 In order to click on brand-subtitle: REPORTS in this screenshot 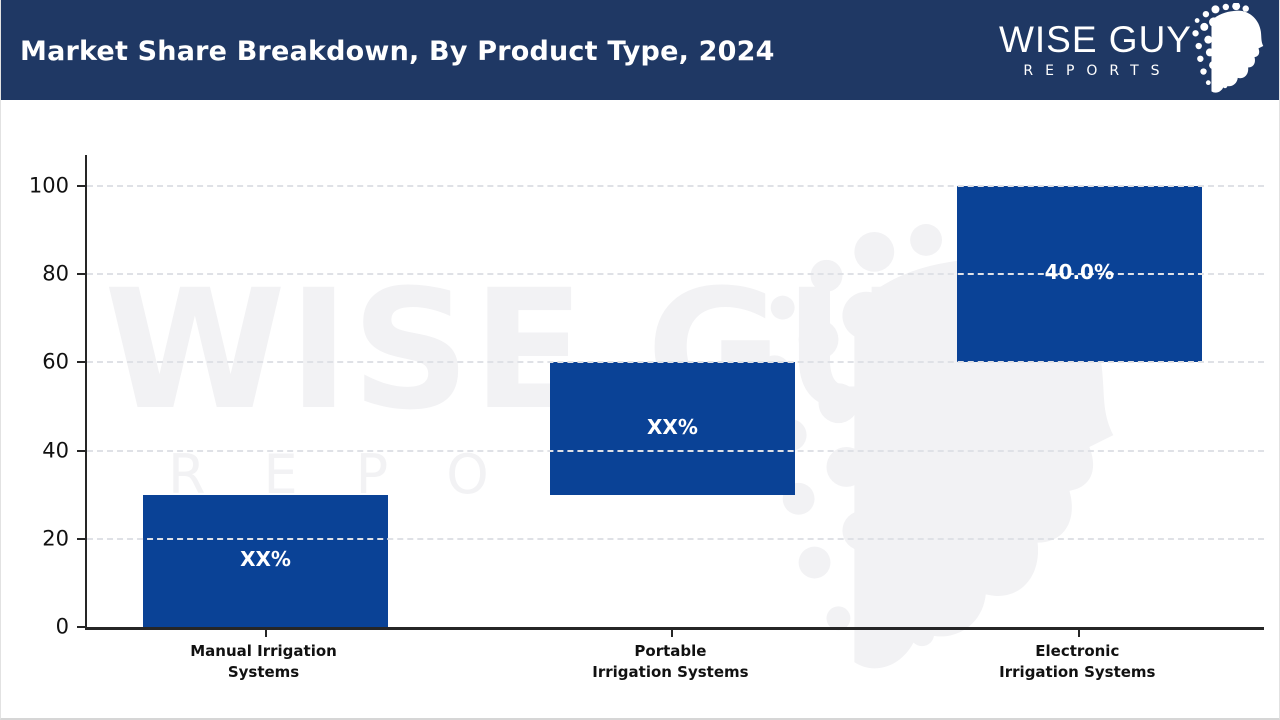, I will do `click(1097, 71)`.